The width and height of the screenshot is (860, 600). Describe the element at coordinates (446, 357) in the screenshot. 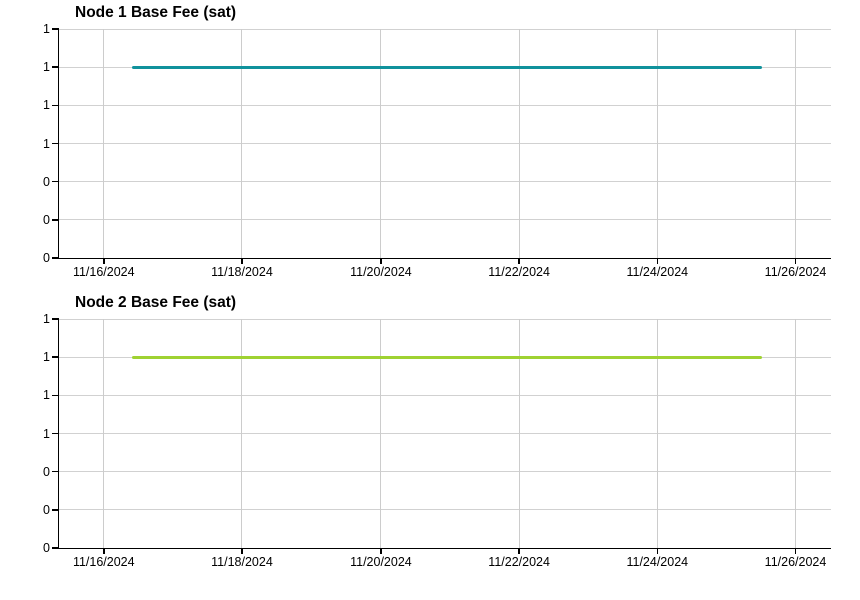

I see `series-line-node-2-base-fee` at that location.